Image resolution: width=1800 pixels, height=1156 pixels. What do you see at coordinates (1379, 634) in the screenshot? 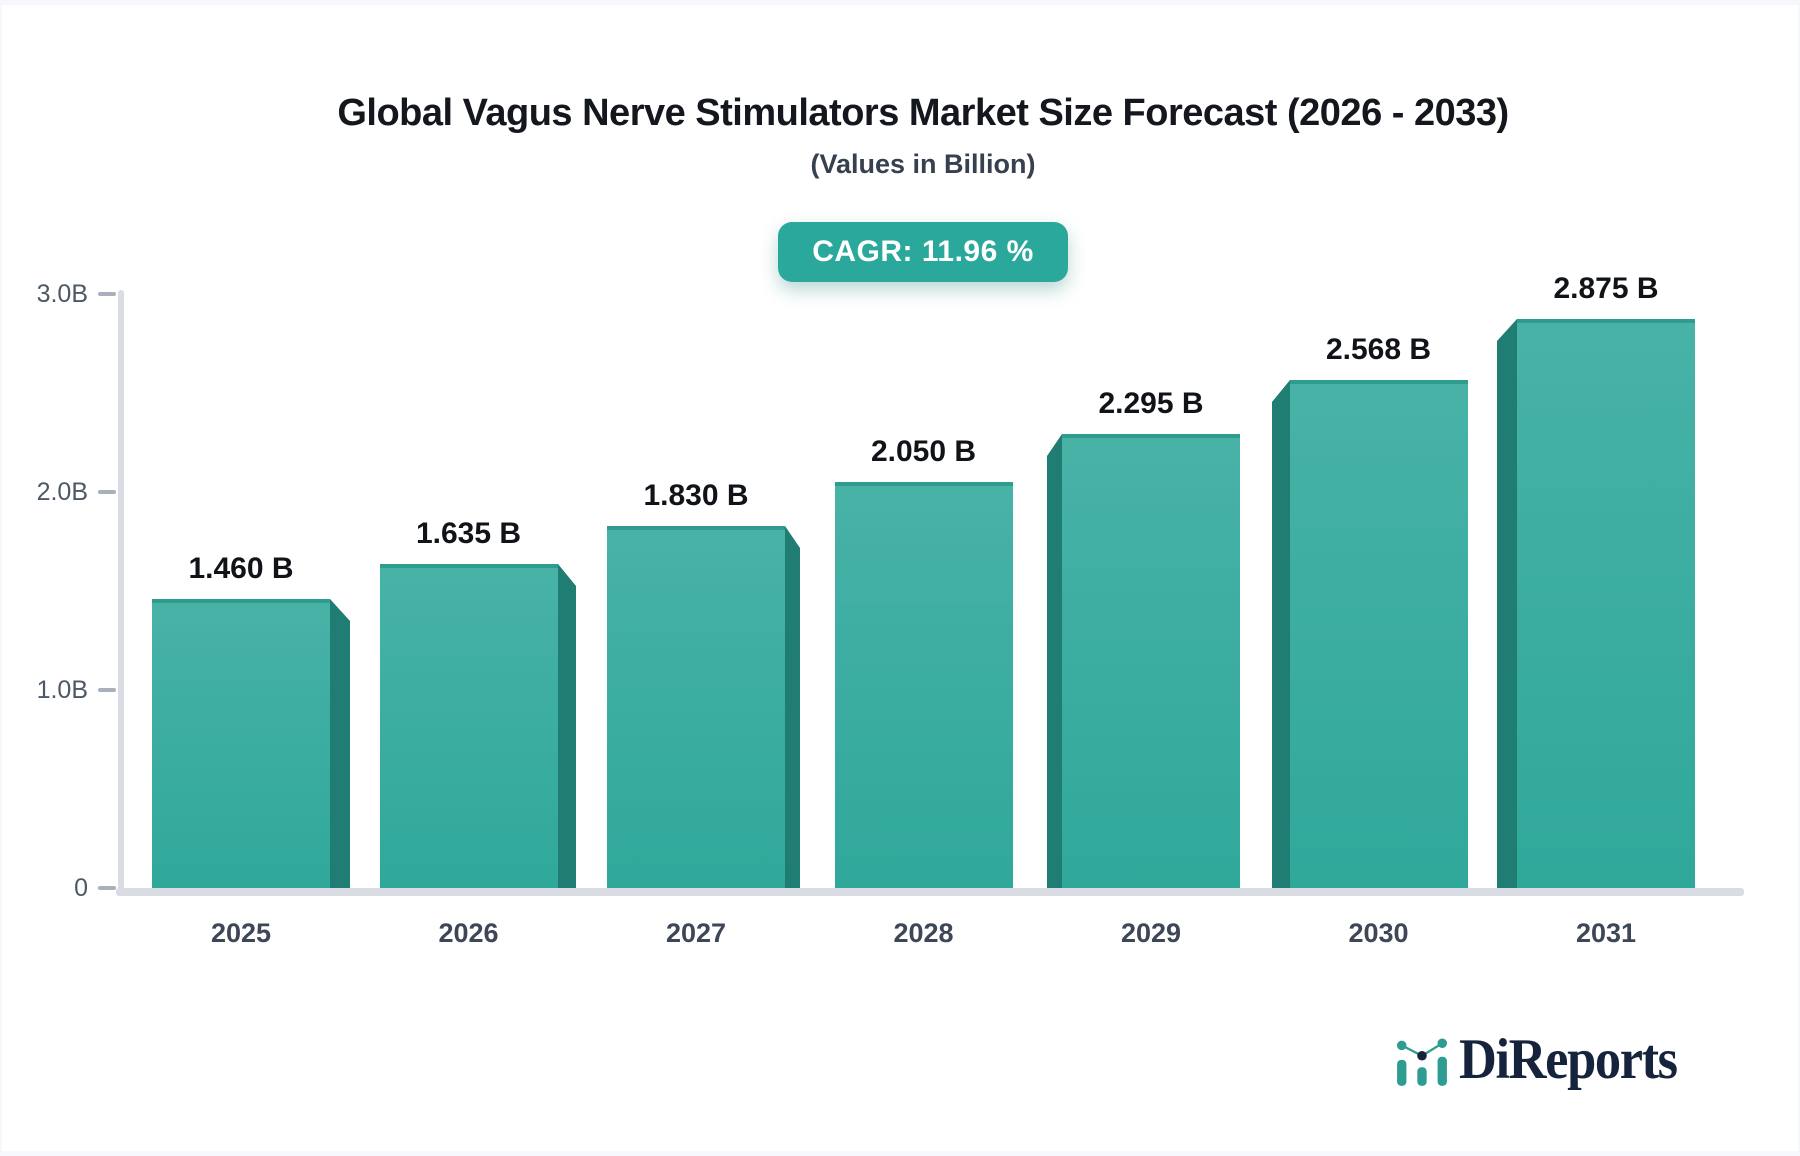
I see `bar-2030` at bounding box center [1379, 634].